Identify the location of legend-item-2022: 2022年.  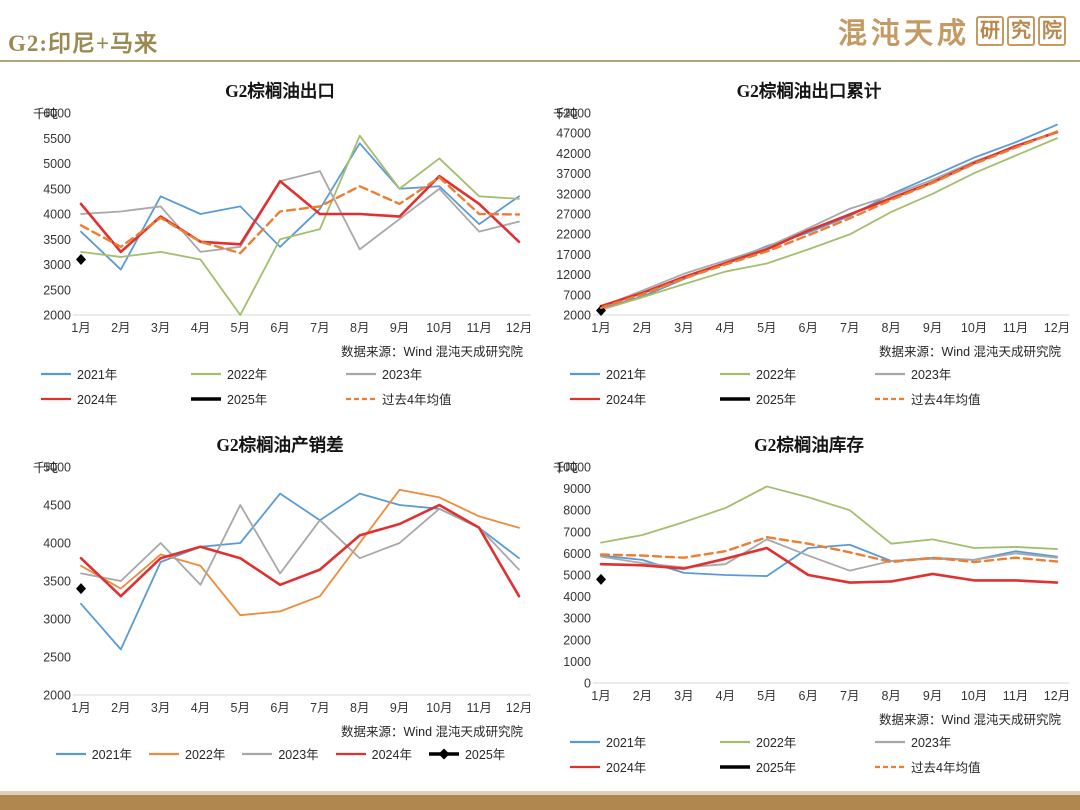
(267, 373).